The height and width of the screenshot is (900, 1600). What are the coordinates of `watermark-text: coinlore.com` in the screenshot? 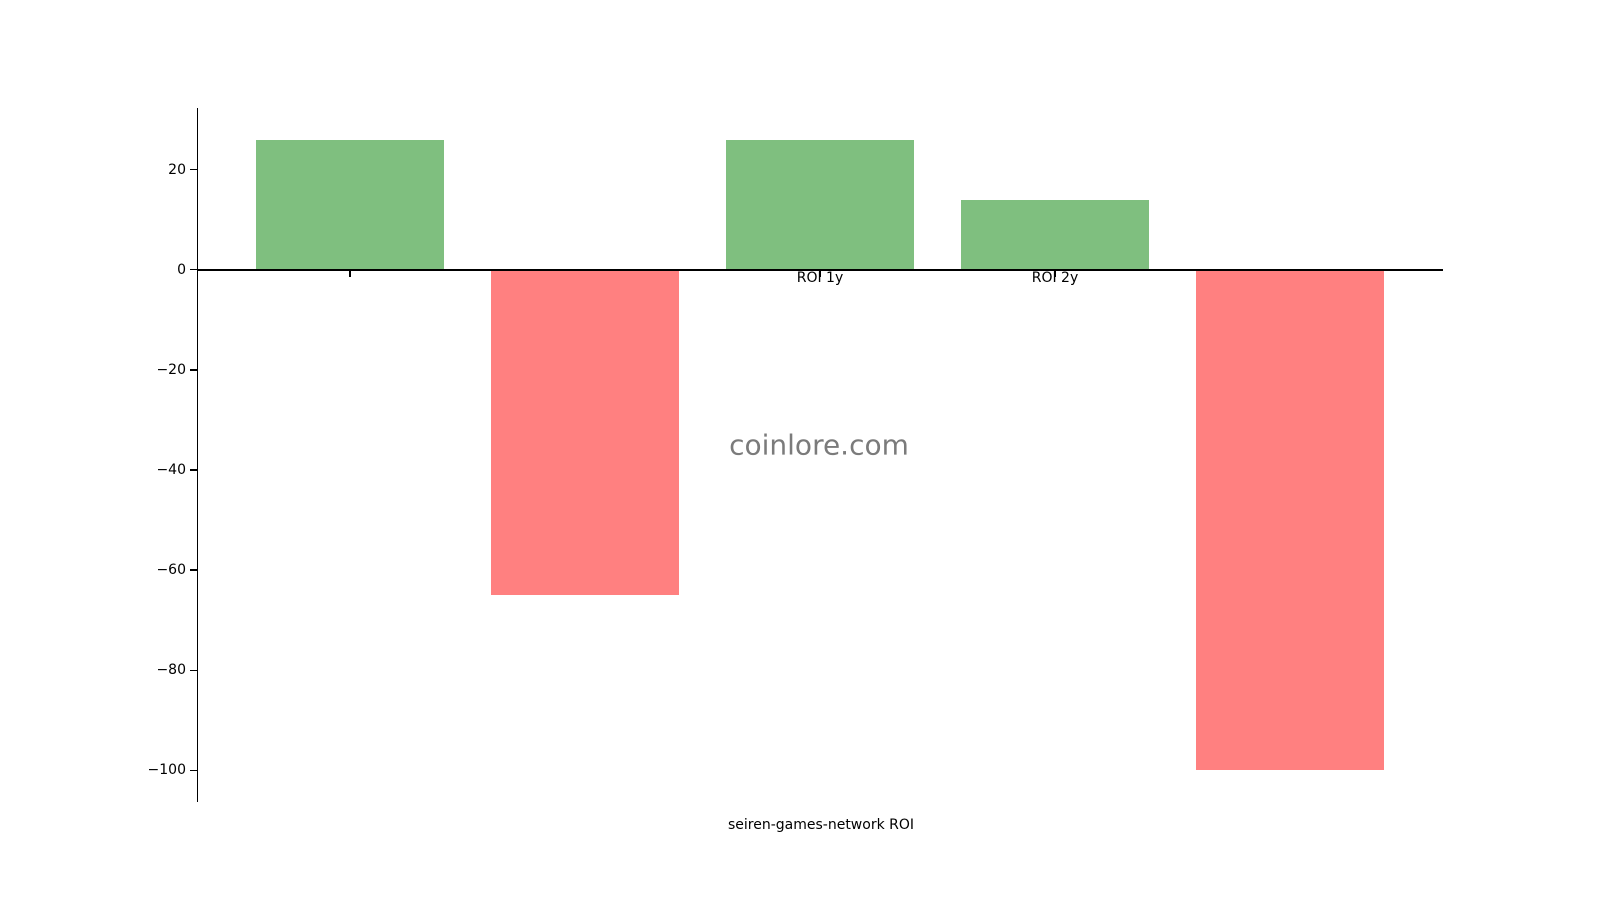 It's located at (819, 445).